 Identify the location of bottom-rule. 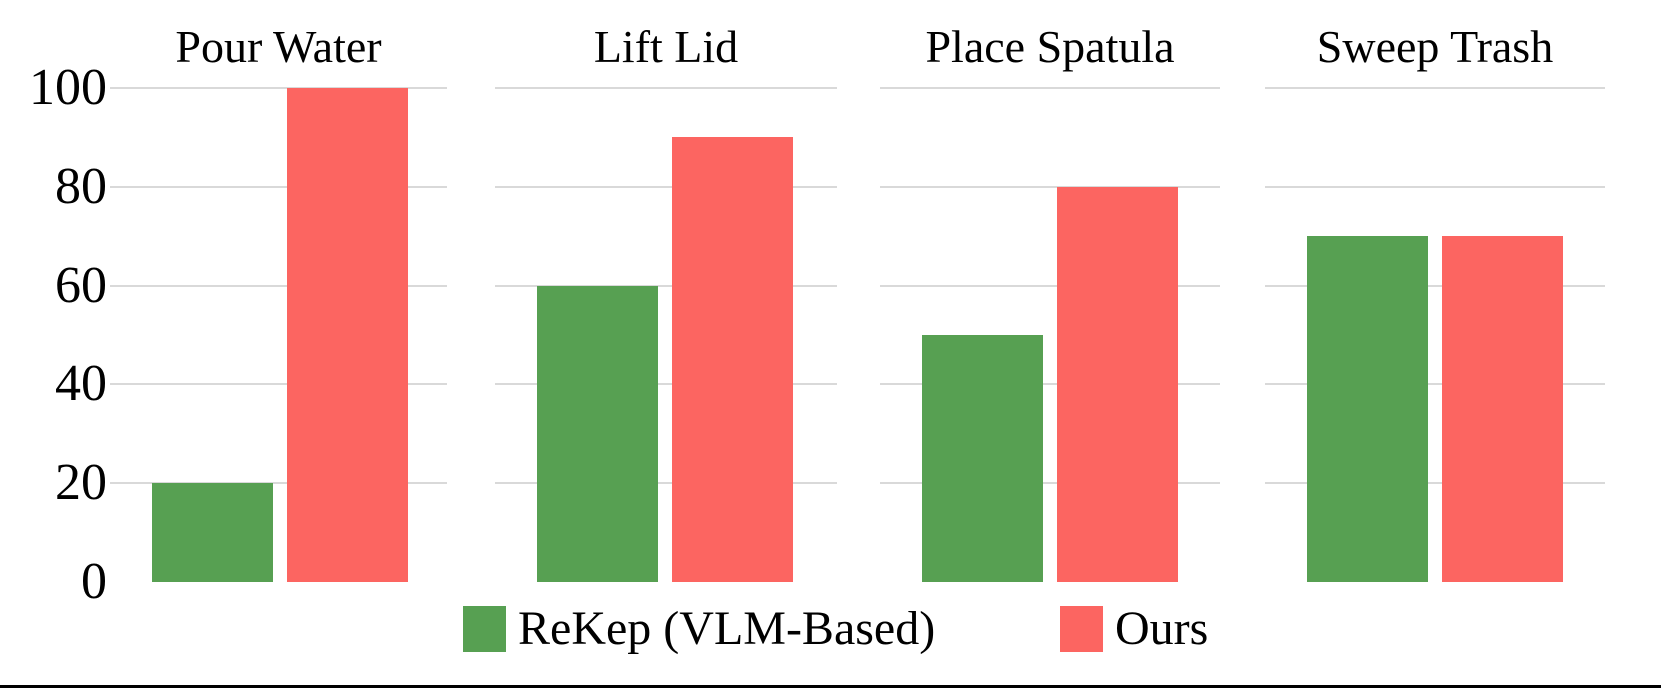
(830, 686).